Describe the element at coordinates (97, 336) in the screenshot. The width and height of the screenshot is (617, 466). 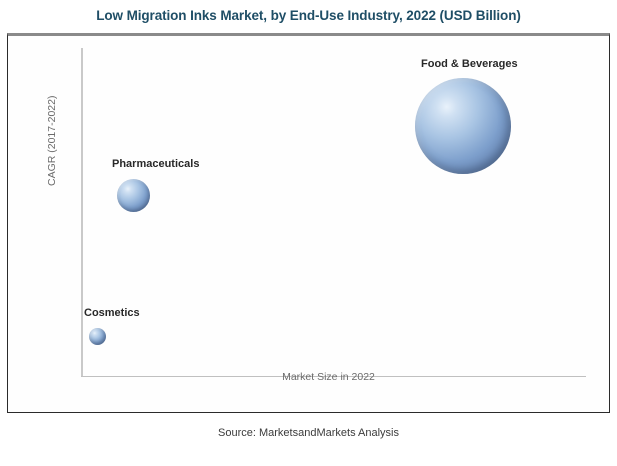
I see `bubble-cosmetics` at that location.